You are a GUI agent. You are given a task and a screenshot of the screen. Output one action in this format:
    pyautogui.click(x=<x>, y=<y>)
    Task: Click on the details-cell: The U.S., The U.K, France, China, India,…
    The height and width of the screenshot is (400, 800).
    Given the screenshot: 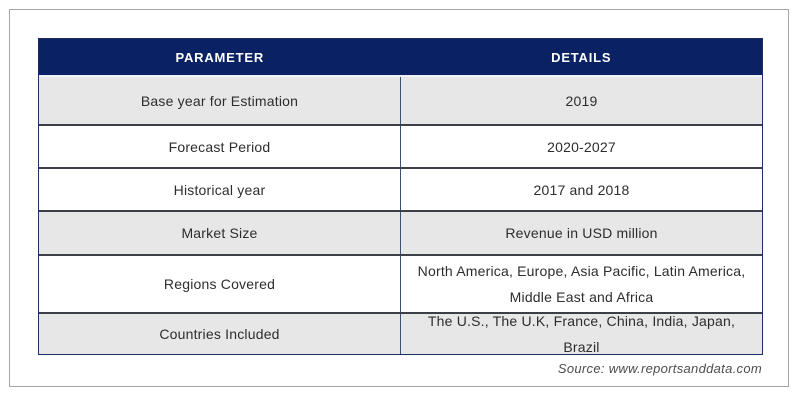 What is the action you would take?
    pyautogui.click(x=581, y=334)
    